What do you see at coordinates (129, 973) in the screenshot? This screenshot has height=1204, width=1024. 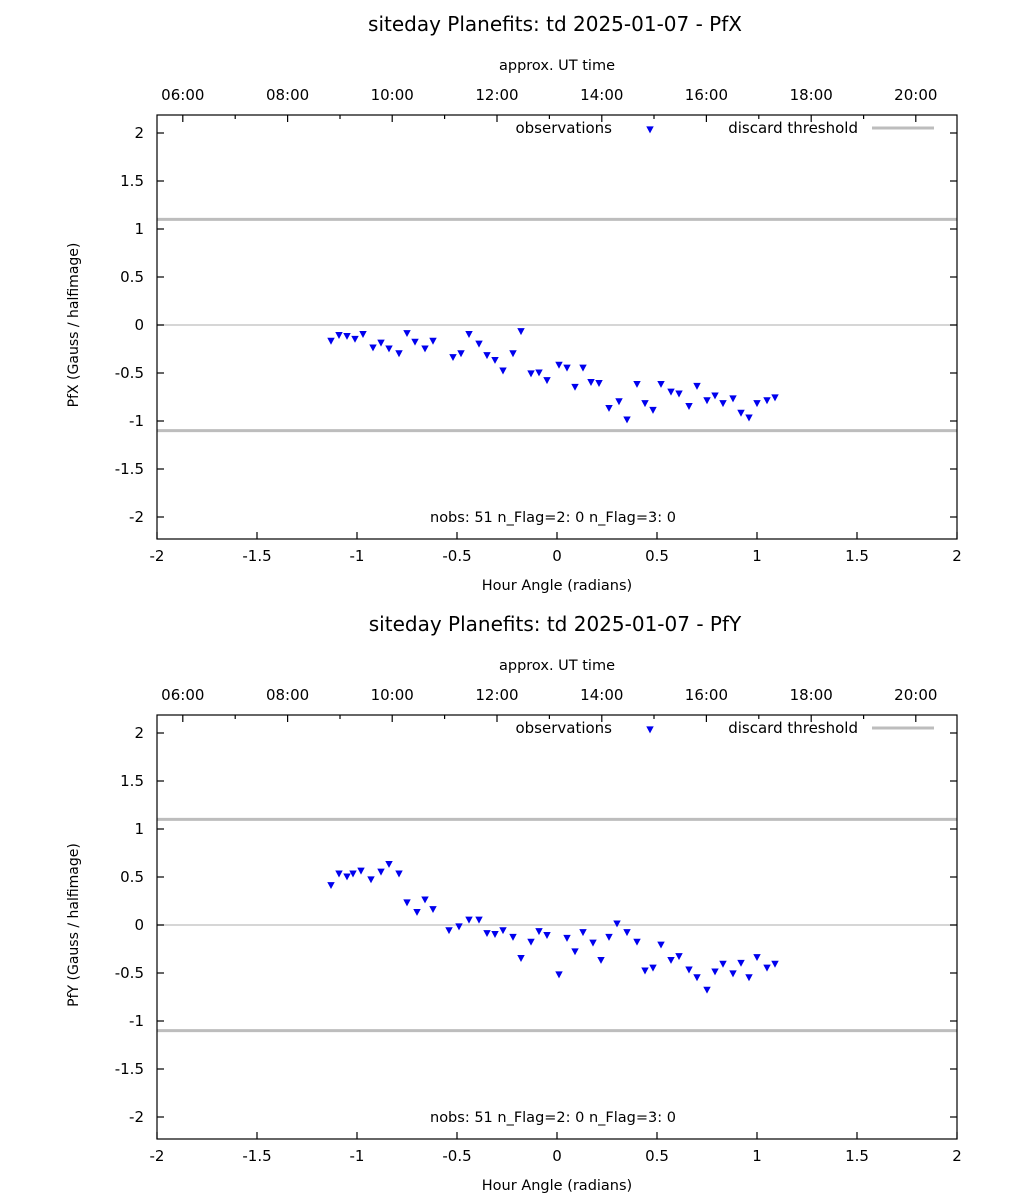 I see `y-tick-label: -0.5` at bounding box center [129, 973].